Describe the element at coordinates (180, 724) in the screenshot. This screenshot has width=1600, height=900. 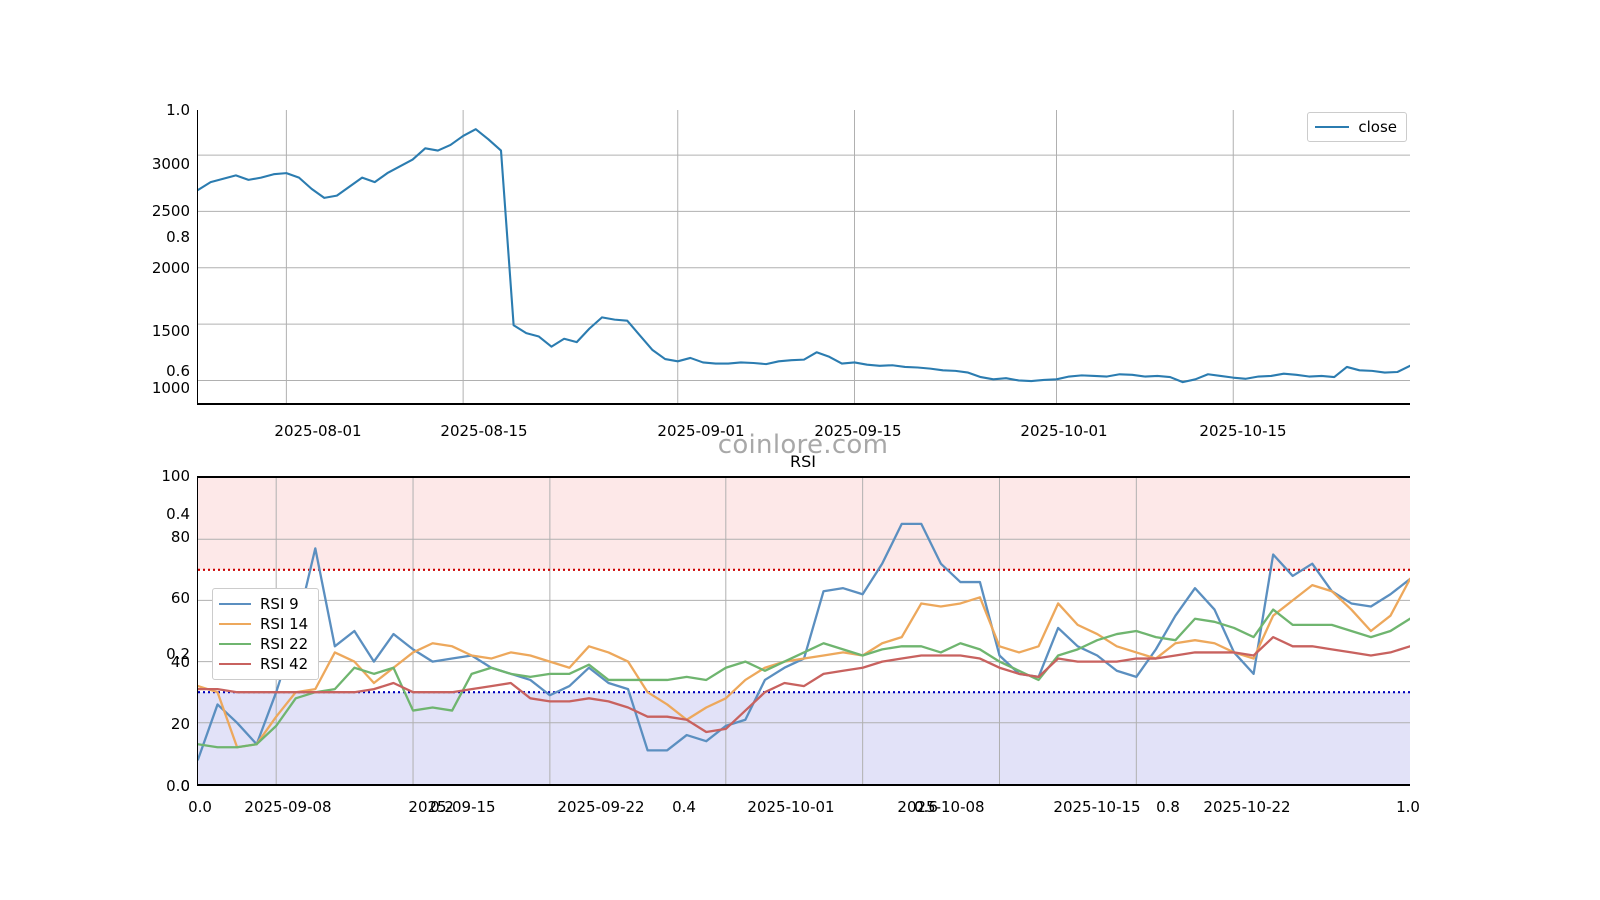
I see `rsi-ytick-20: 20` at that location.